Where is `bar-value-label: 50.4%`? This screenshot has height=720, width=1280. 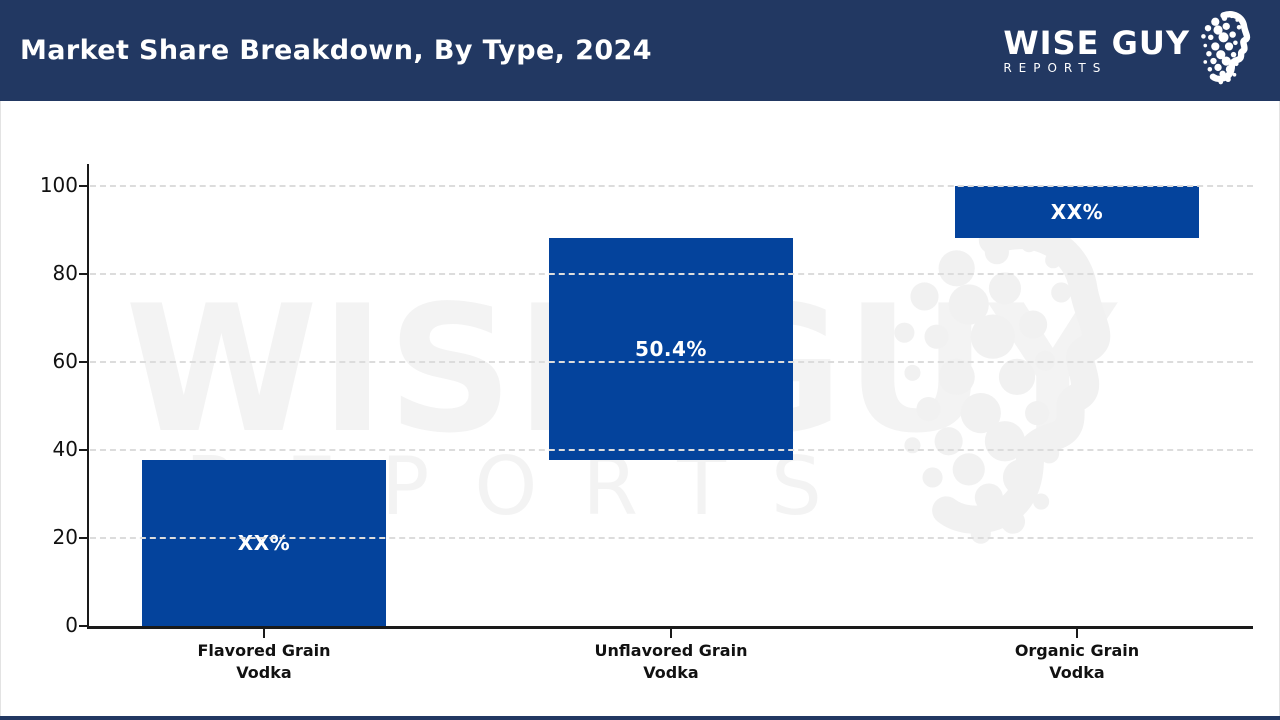 bar-value-label: 50.4% is located at coordinates (671, 348).